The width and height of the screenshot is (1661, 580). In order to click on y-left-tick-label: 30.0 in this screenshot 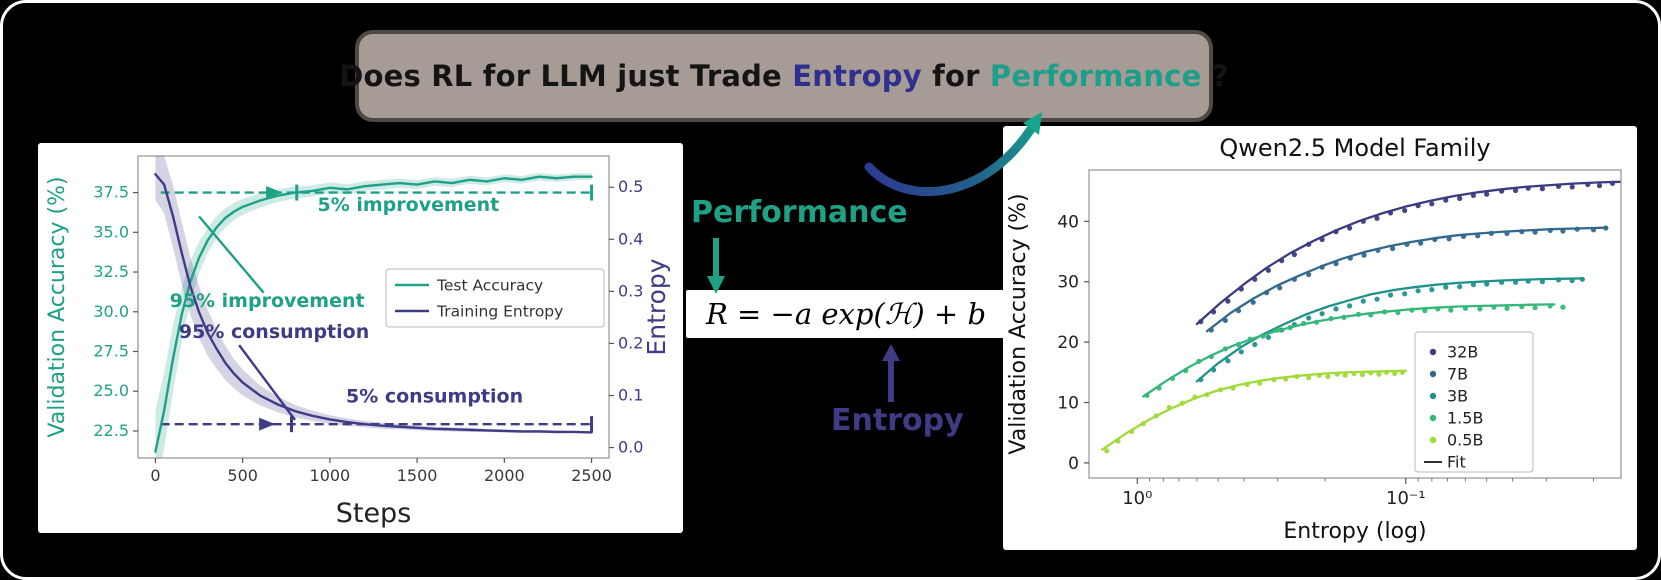, I will do `click(111, 311)`.